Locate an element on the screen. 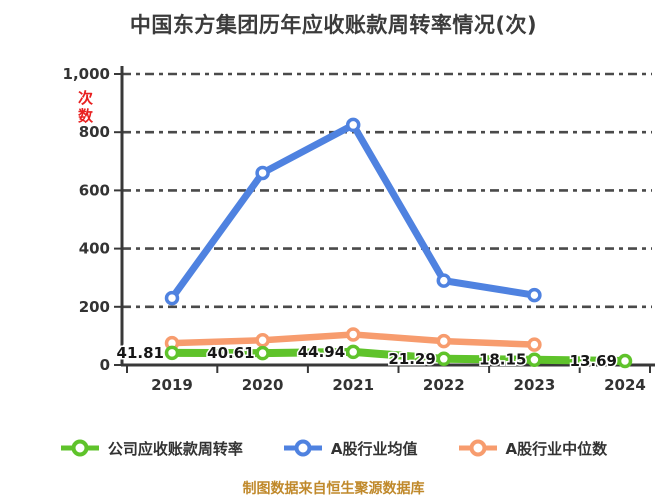  data-point-label: 13.69 is located at coordinates (593, 361).